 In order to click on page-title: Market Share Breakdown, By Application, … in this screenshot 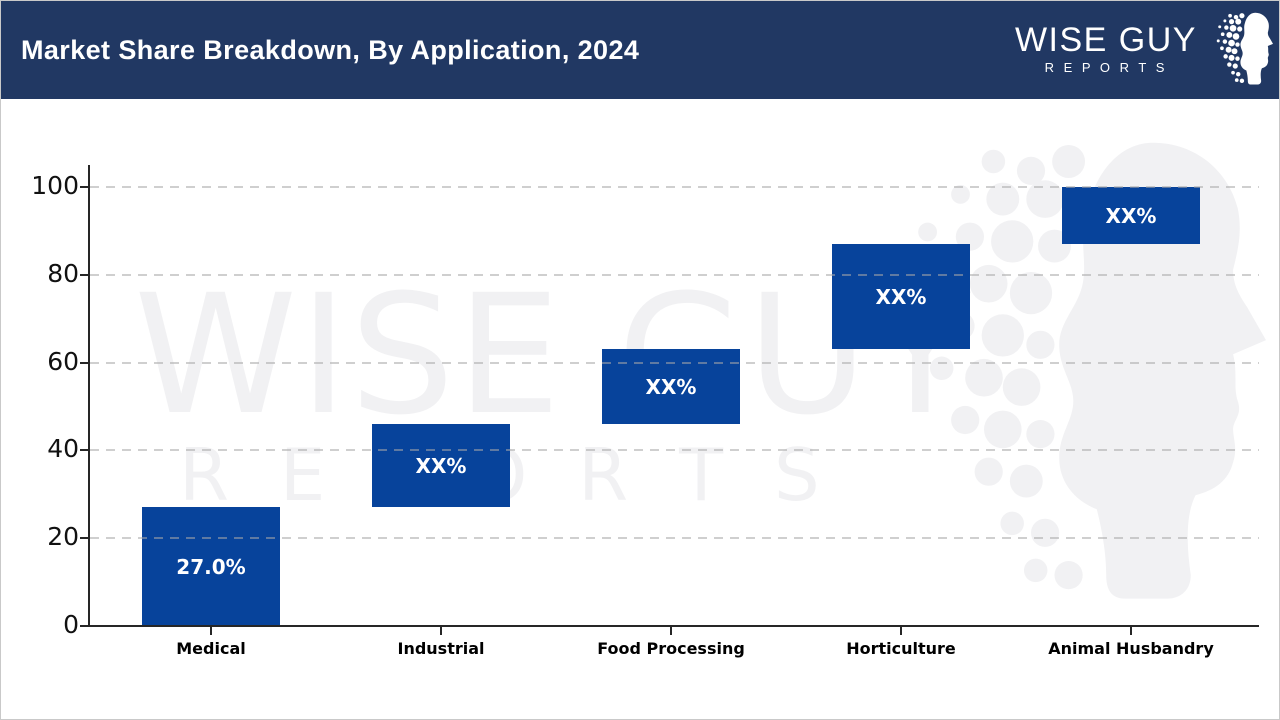, I will do `click(330, 50)`.